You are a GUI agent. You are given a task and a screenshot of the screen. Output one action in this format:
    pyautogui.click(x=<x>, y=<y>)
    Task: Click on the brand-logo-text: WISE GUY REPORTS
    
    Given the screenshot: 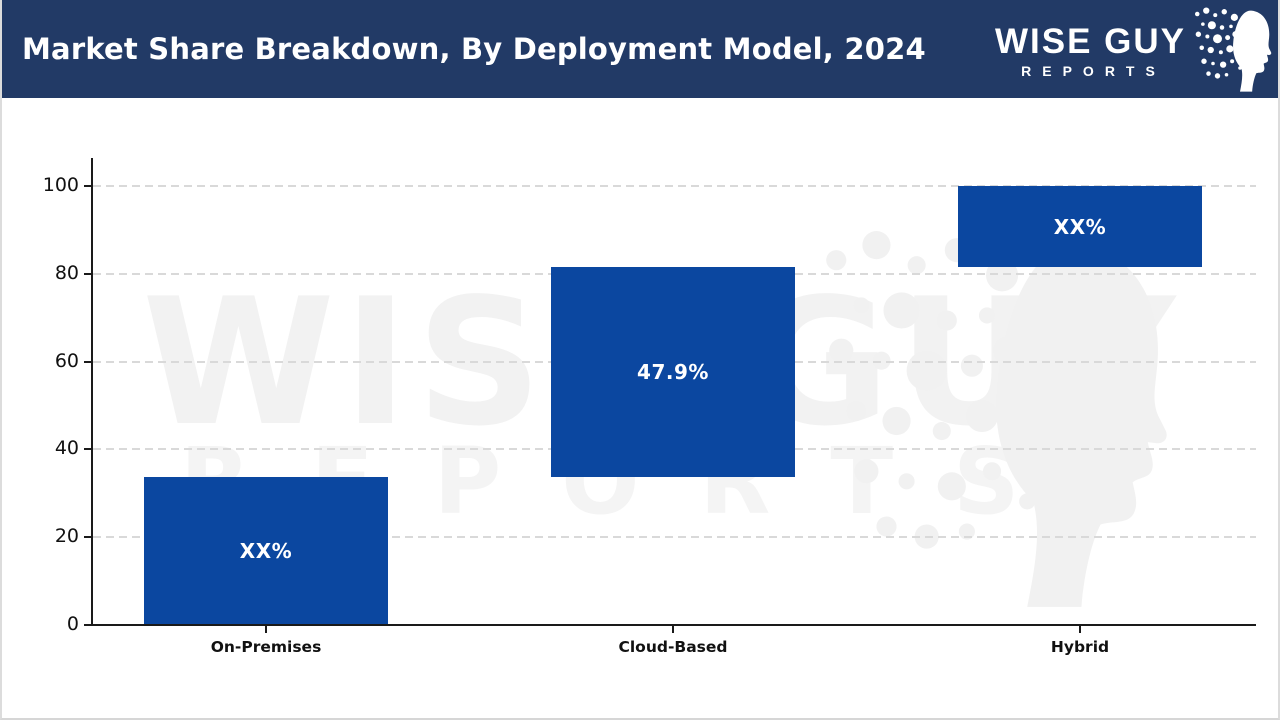 What is the action you would take?
    pyautogui.click(x=1090, y=50)
    